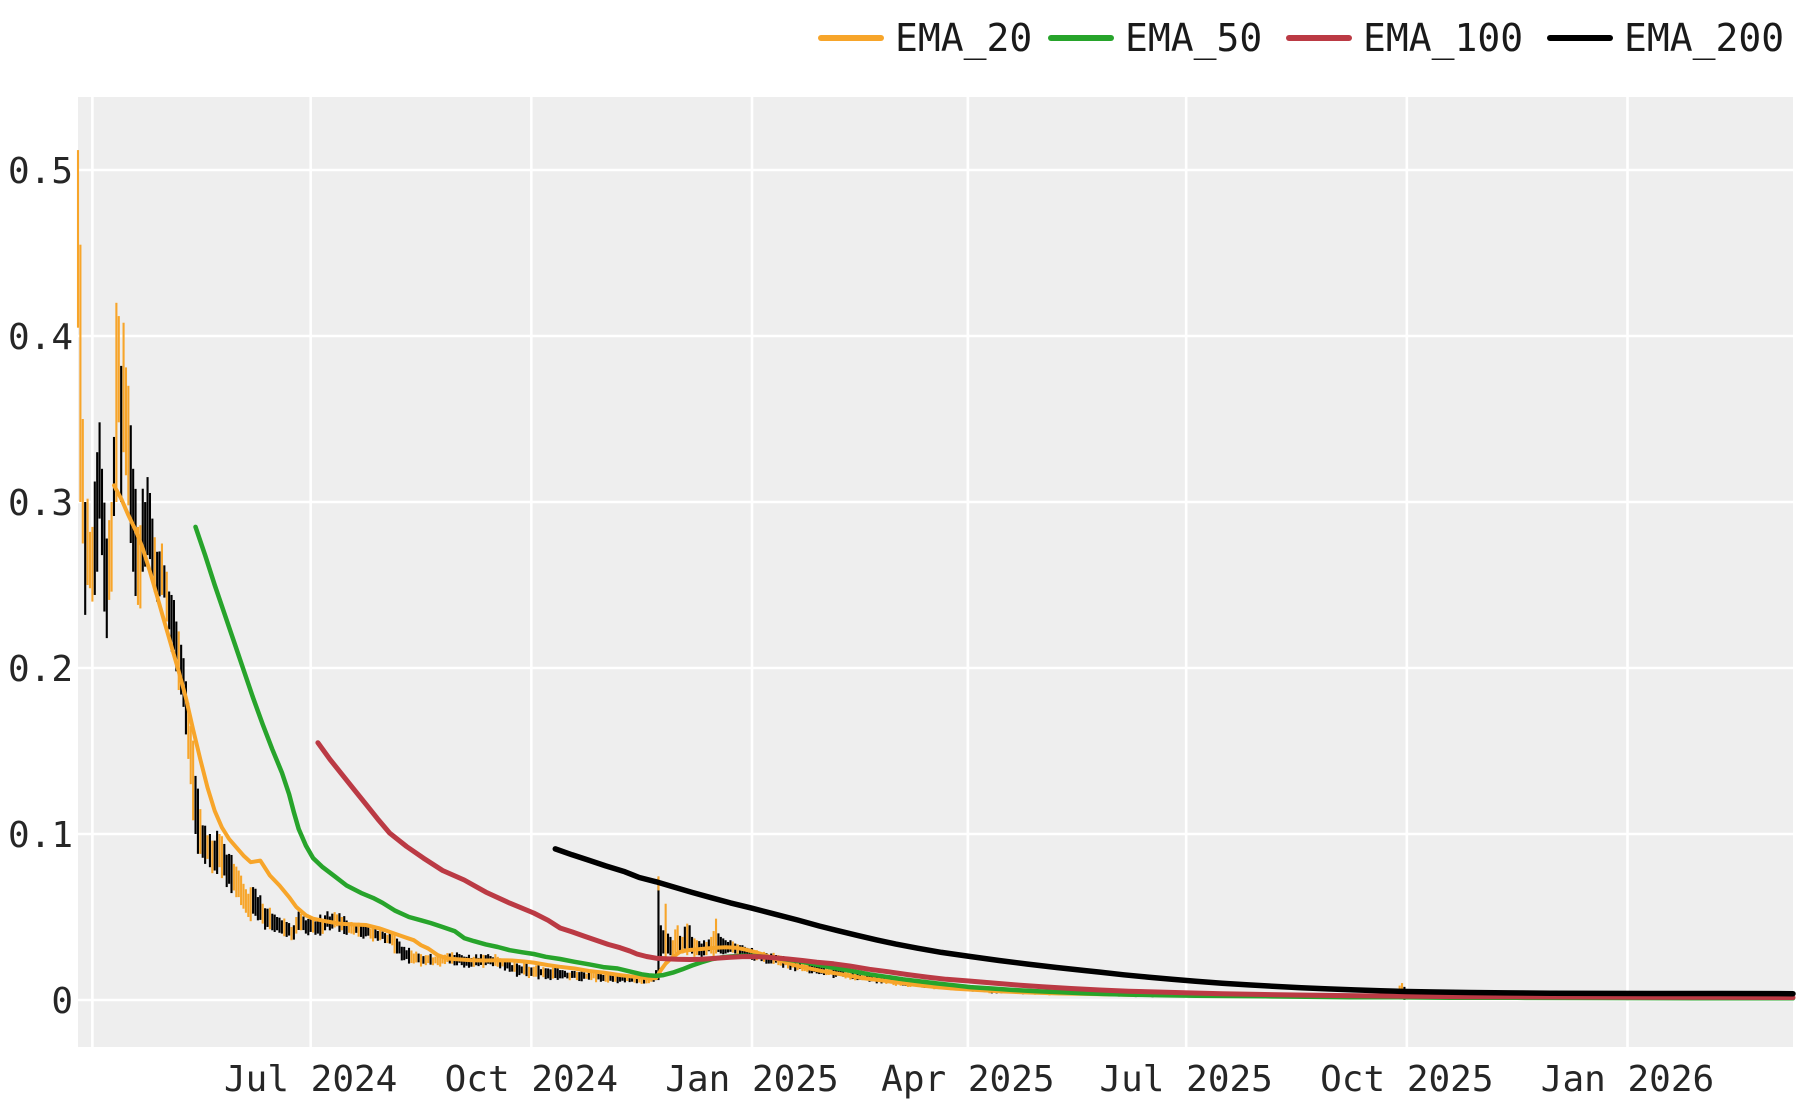 Image resolution: width=1800 pixels, height=1100 pixels. Describe the element at coordinates (62, 1001) in the screenshot. I see `y-tick-label: 0` at that location.